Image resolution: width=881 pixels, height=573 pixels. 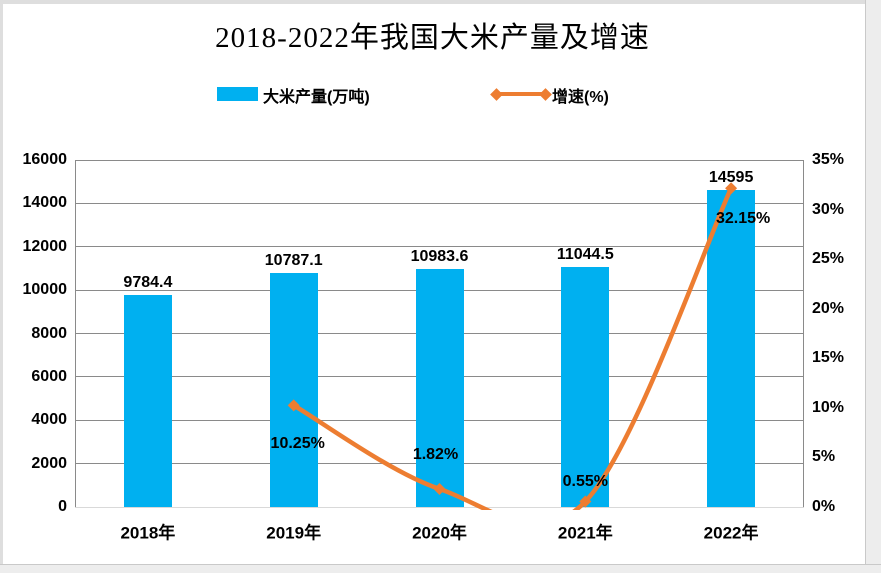 What do you see at coordinates (293, 261) in the screenshot?
I see `bar-value-label: 10787.1` at bounding box center [293, 261].